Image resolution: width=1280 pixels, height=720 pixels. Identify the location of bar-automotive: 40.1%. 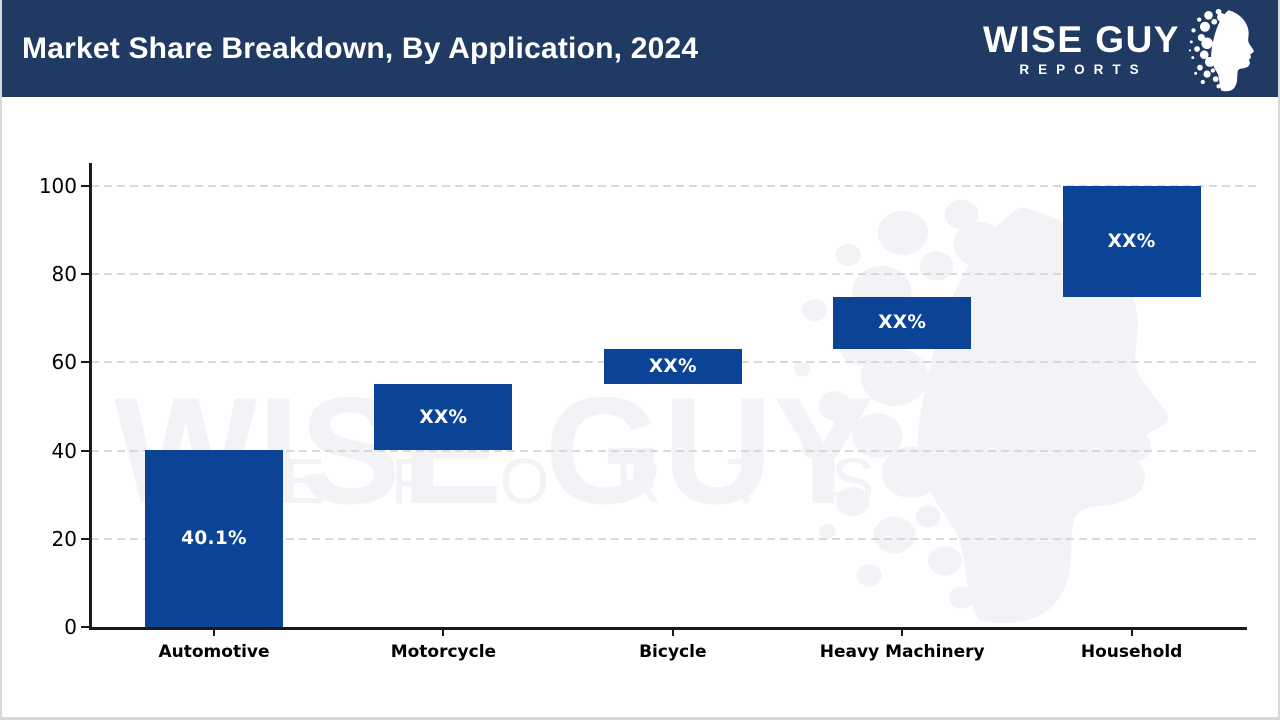
(214, 538).